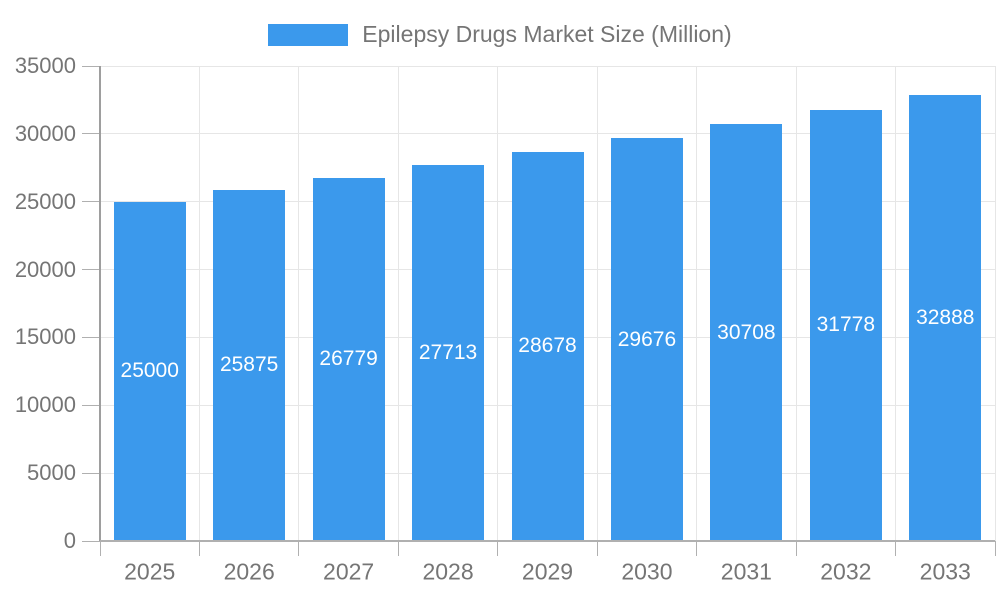 This screenshot has width=1000, height=600. I want to click on bar-value-label: 29676, so click(647, 339).